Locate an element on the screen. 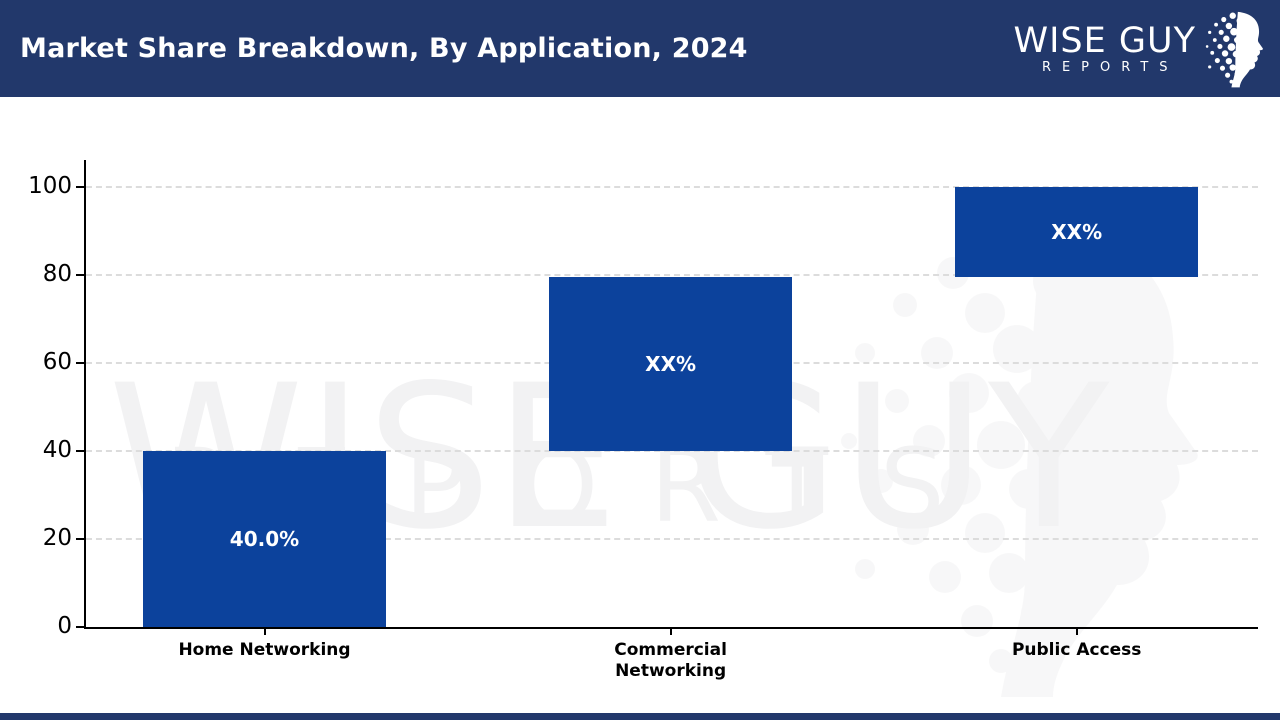 The height and width of the screenshot is (720, 1280). bar-value-label: 40.0% is located at coordinates (264, 539).